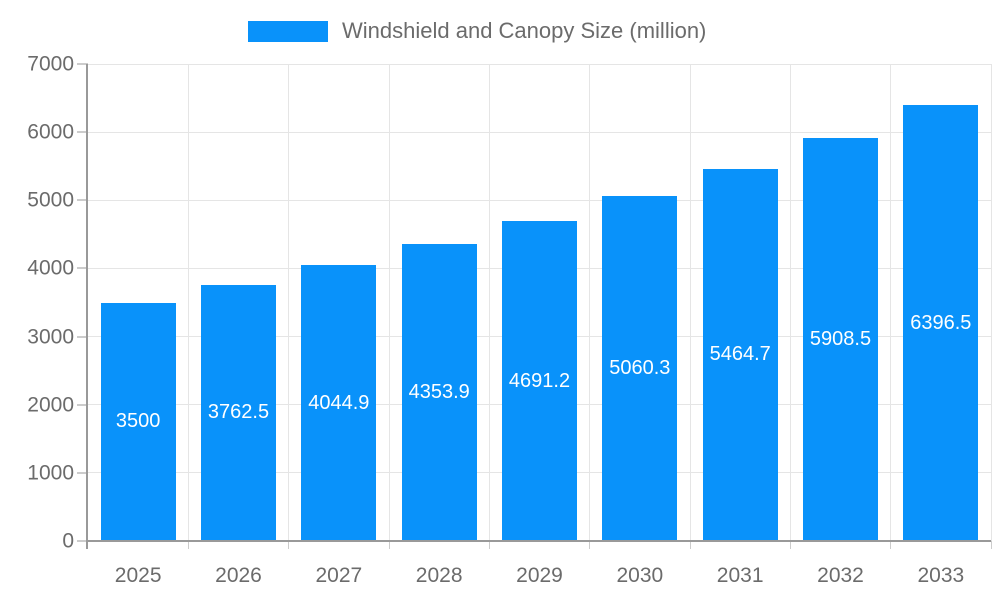 This screenshot has width=1000, height=600. I want to click on bar-value-label: 4044.9, so click(339, 402).